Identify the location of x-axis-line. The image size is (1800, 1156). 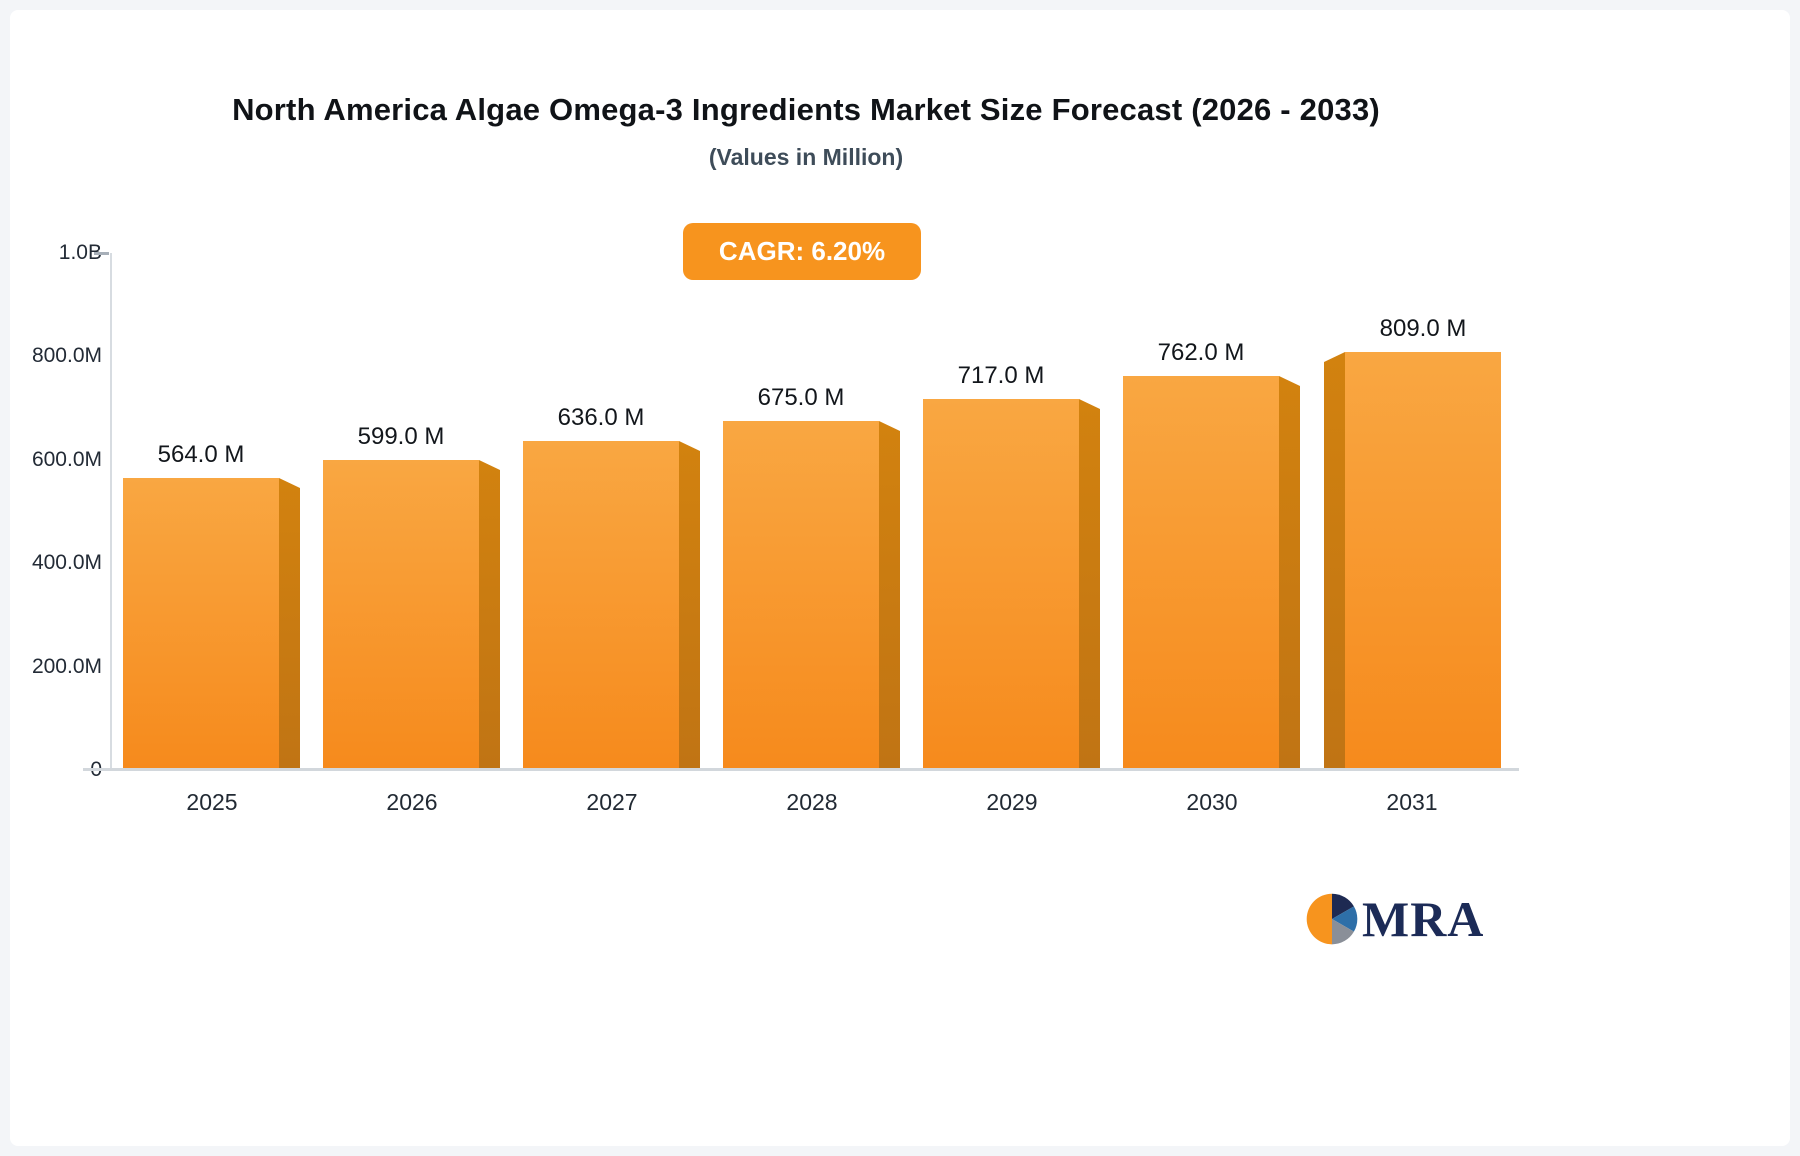
(801, 769).